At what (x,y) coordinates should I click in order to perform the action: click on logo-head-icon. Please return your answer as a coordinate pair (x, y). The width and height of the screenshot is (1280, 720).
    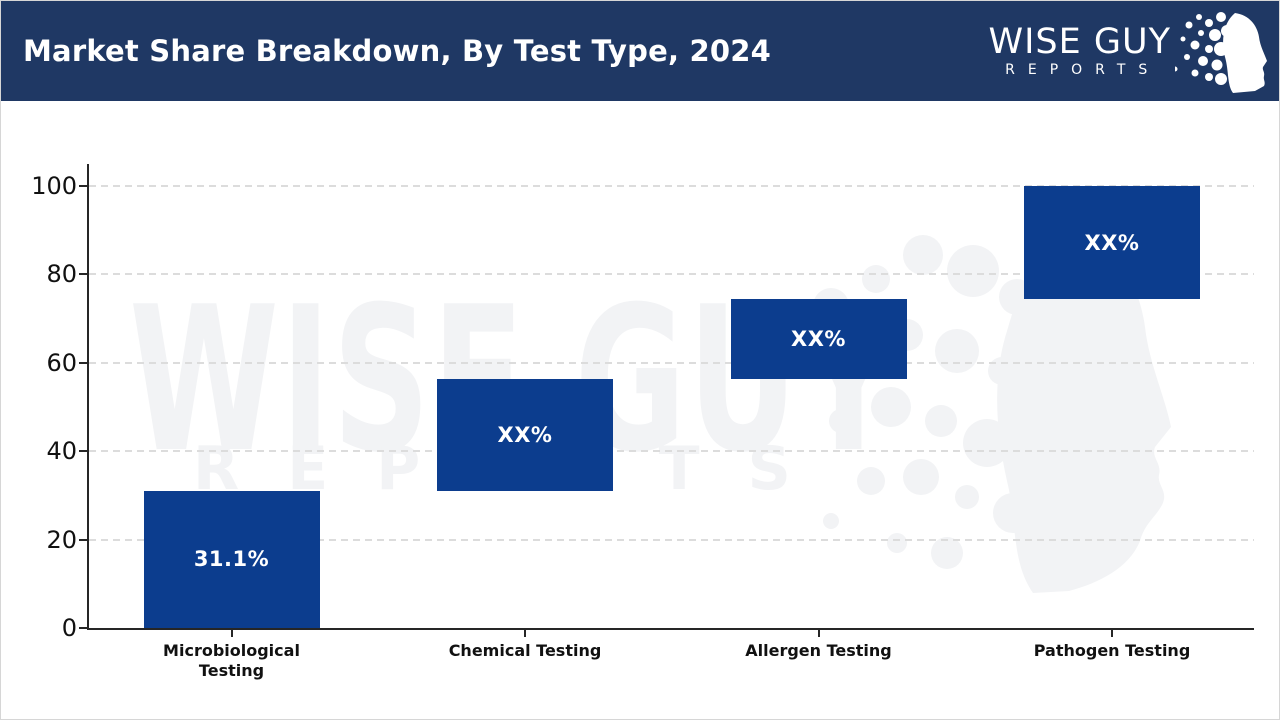
    Looking at the image, I should click on (1221, 52).